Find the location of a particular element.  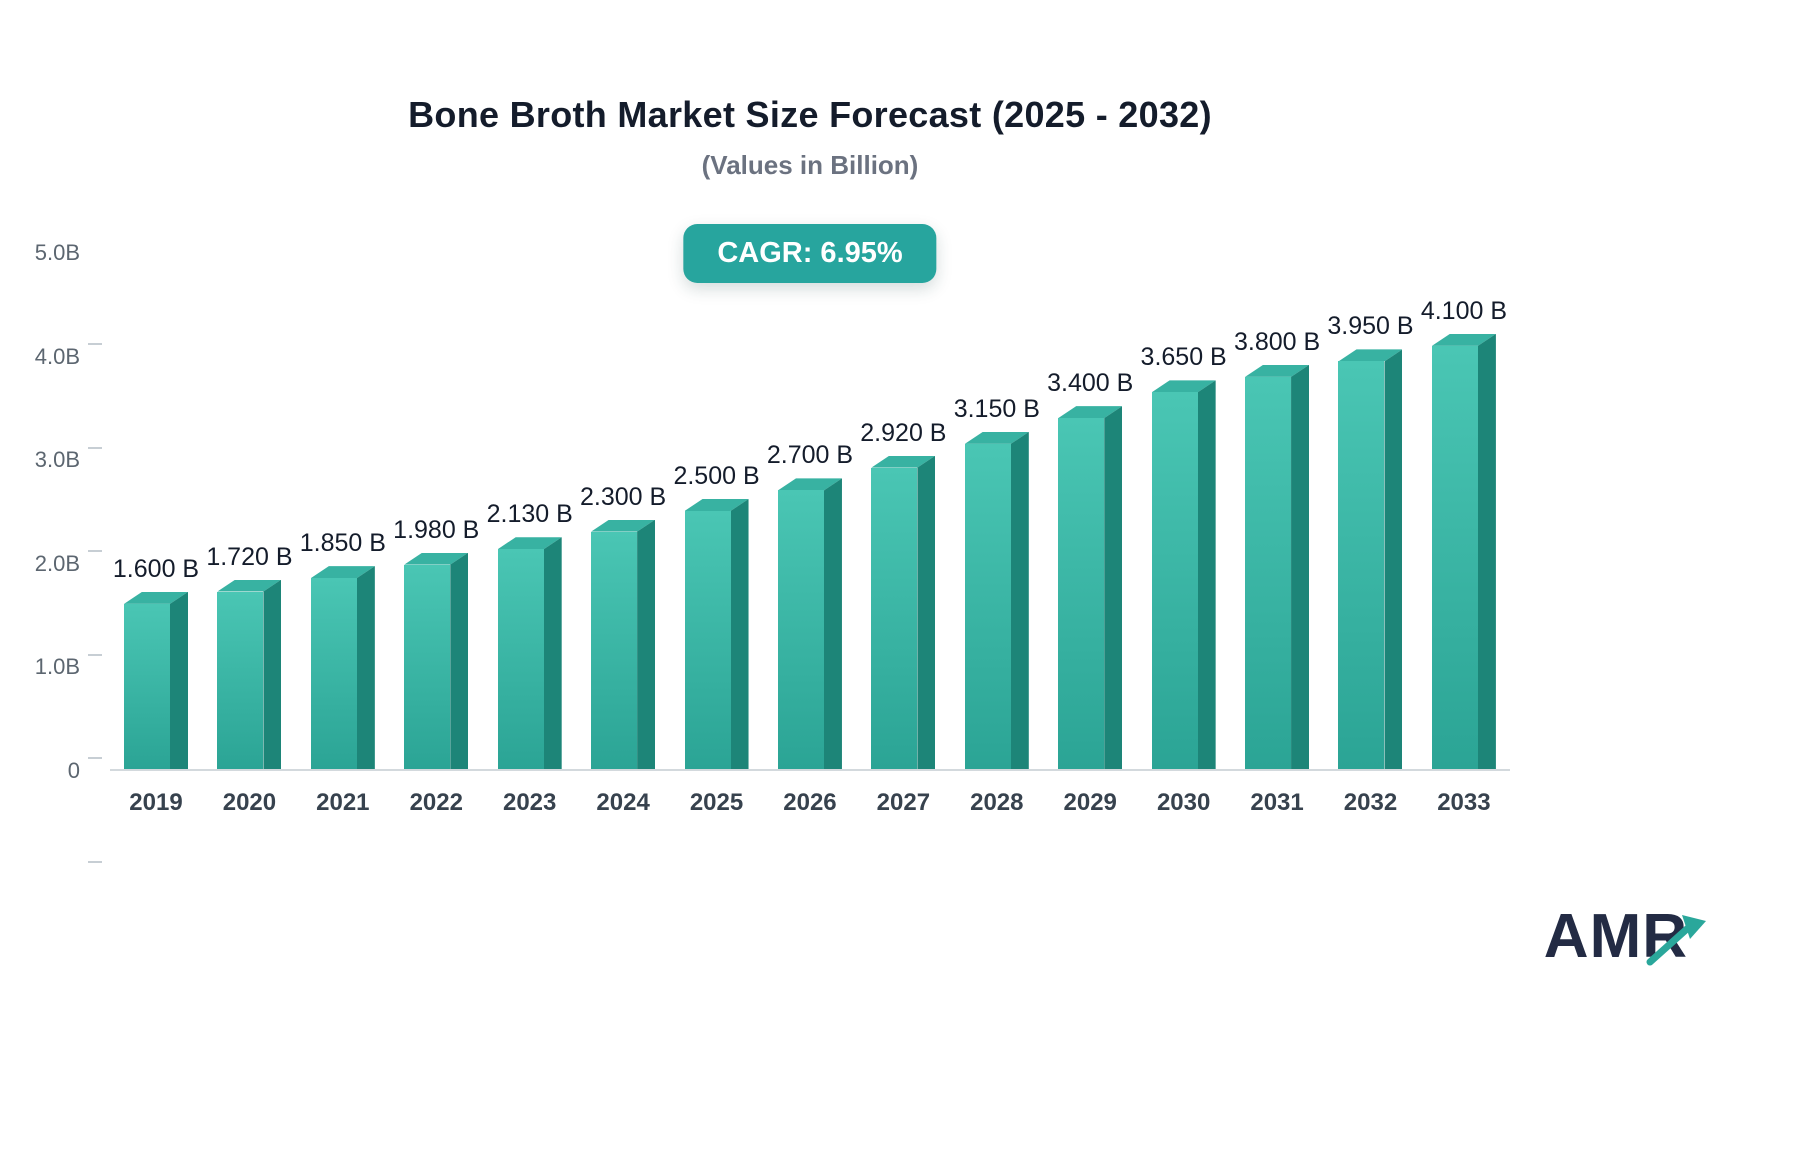

x-axis-label: 2028 is located at coordinates (997, 802).